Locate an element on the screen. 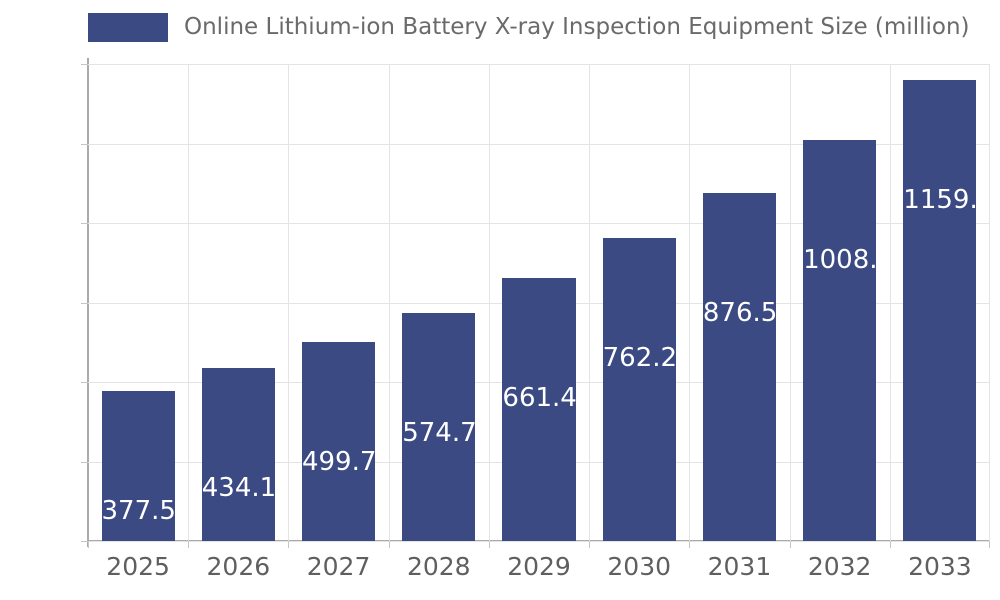  x-tick-label: 2025 is located at coordinates (138, 566).